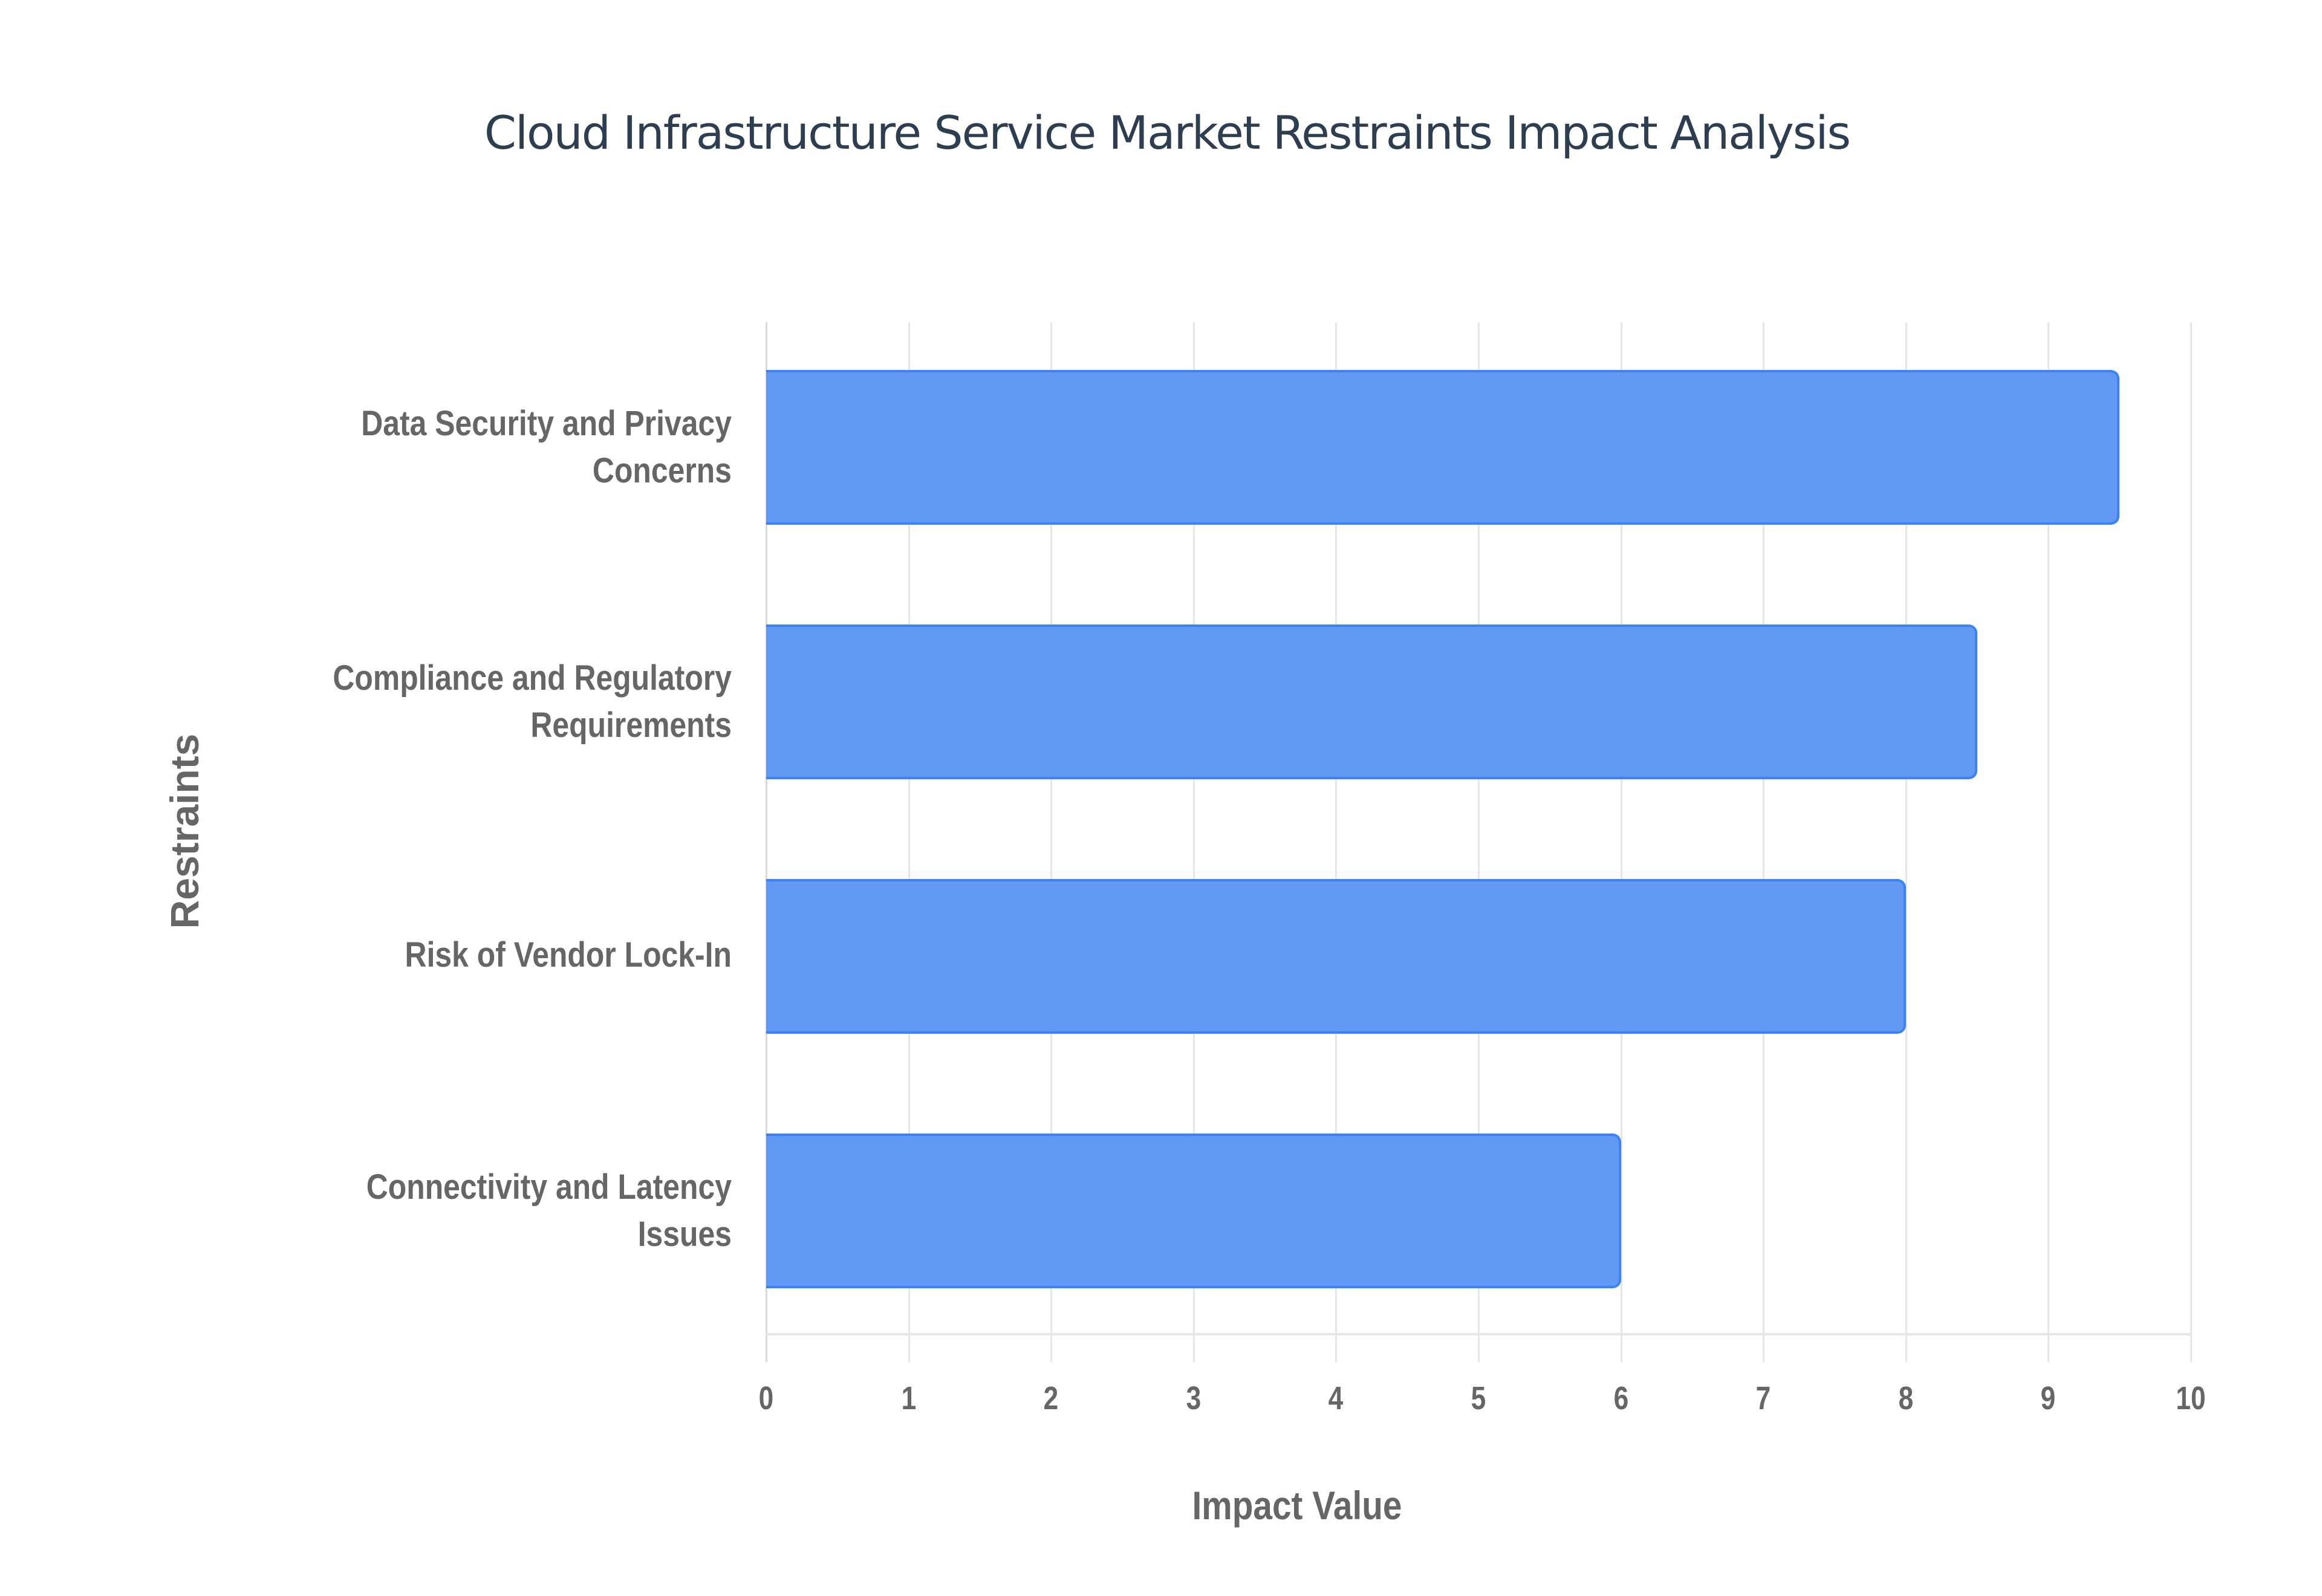 The width and height of the screenshot is (2322, 1596). Describe the element at coordinates (1297, 1505) in the screenshot. I see `x-axis-title: Impact Value` at that location.